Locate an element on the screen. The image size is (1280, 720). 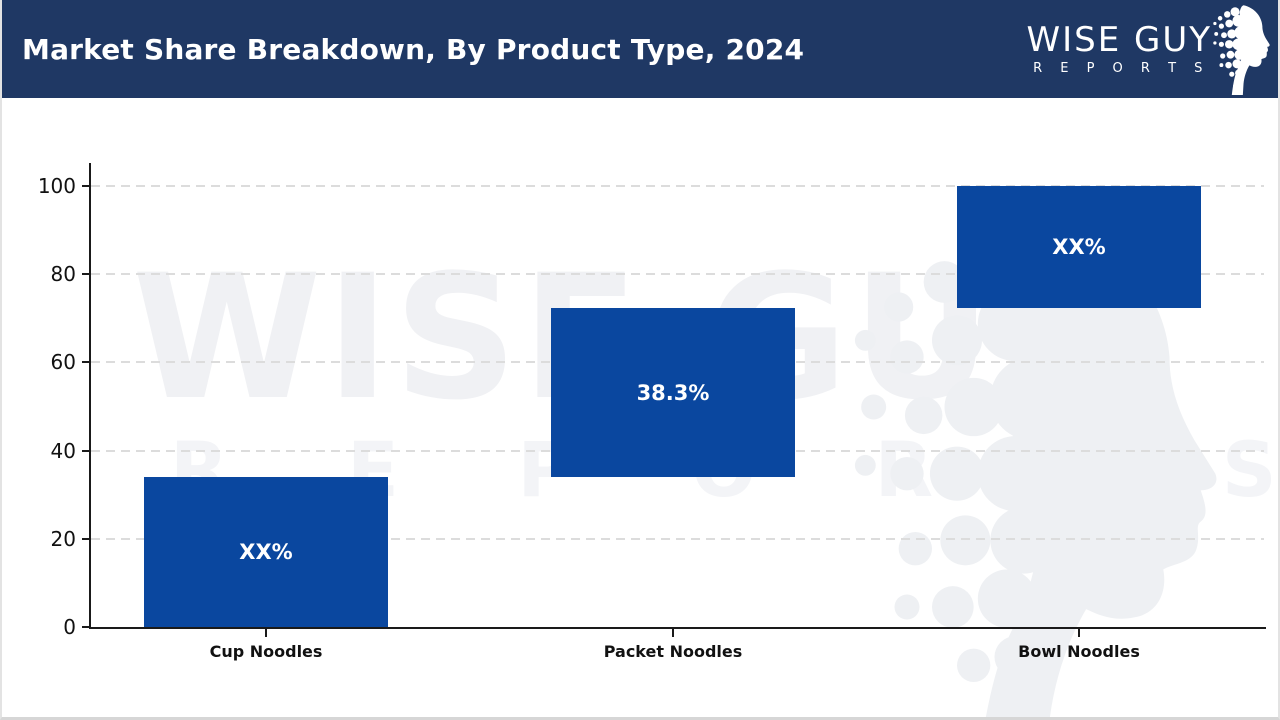
brand-logo: WISE GUY R E P O R T S is located at coordinates (1151, 49).